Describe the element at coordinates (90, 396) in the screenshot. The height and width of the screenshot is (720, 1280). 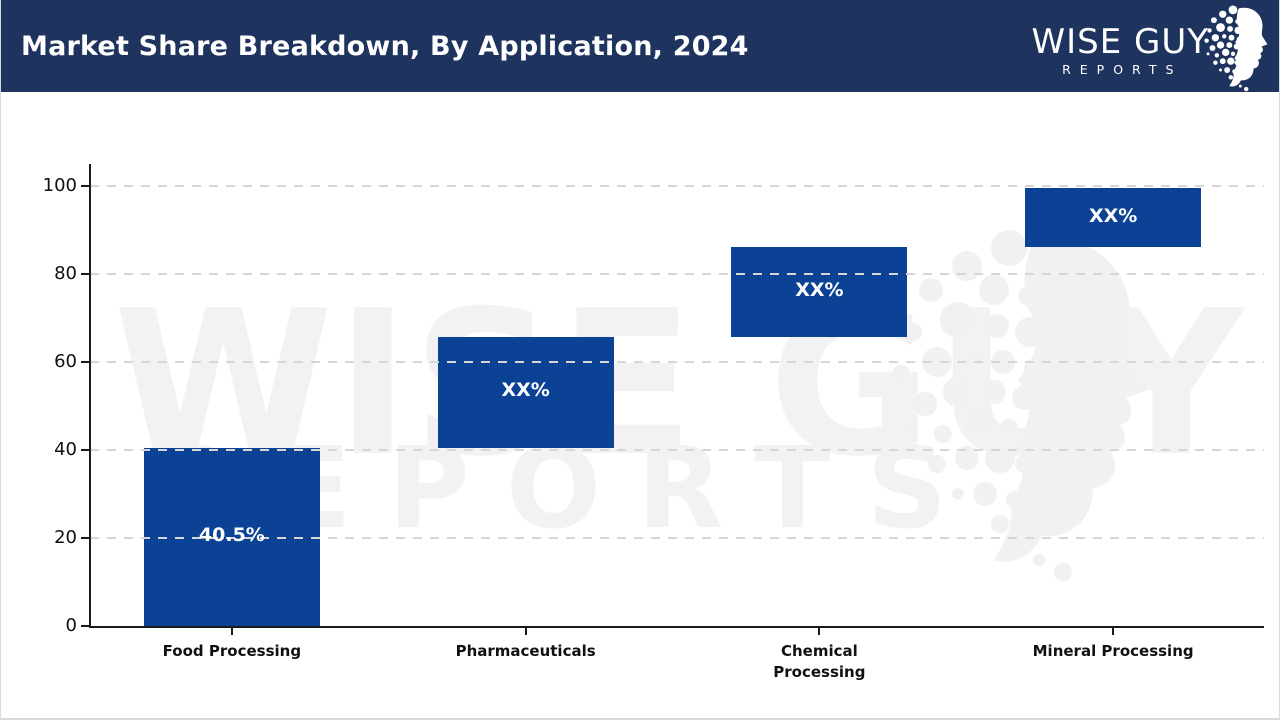
I see `y-axis-spine` at that location.